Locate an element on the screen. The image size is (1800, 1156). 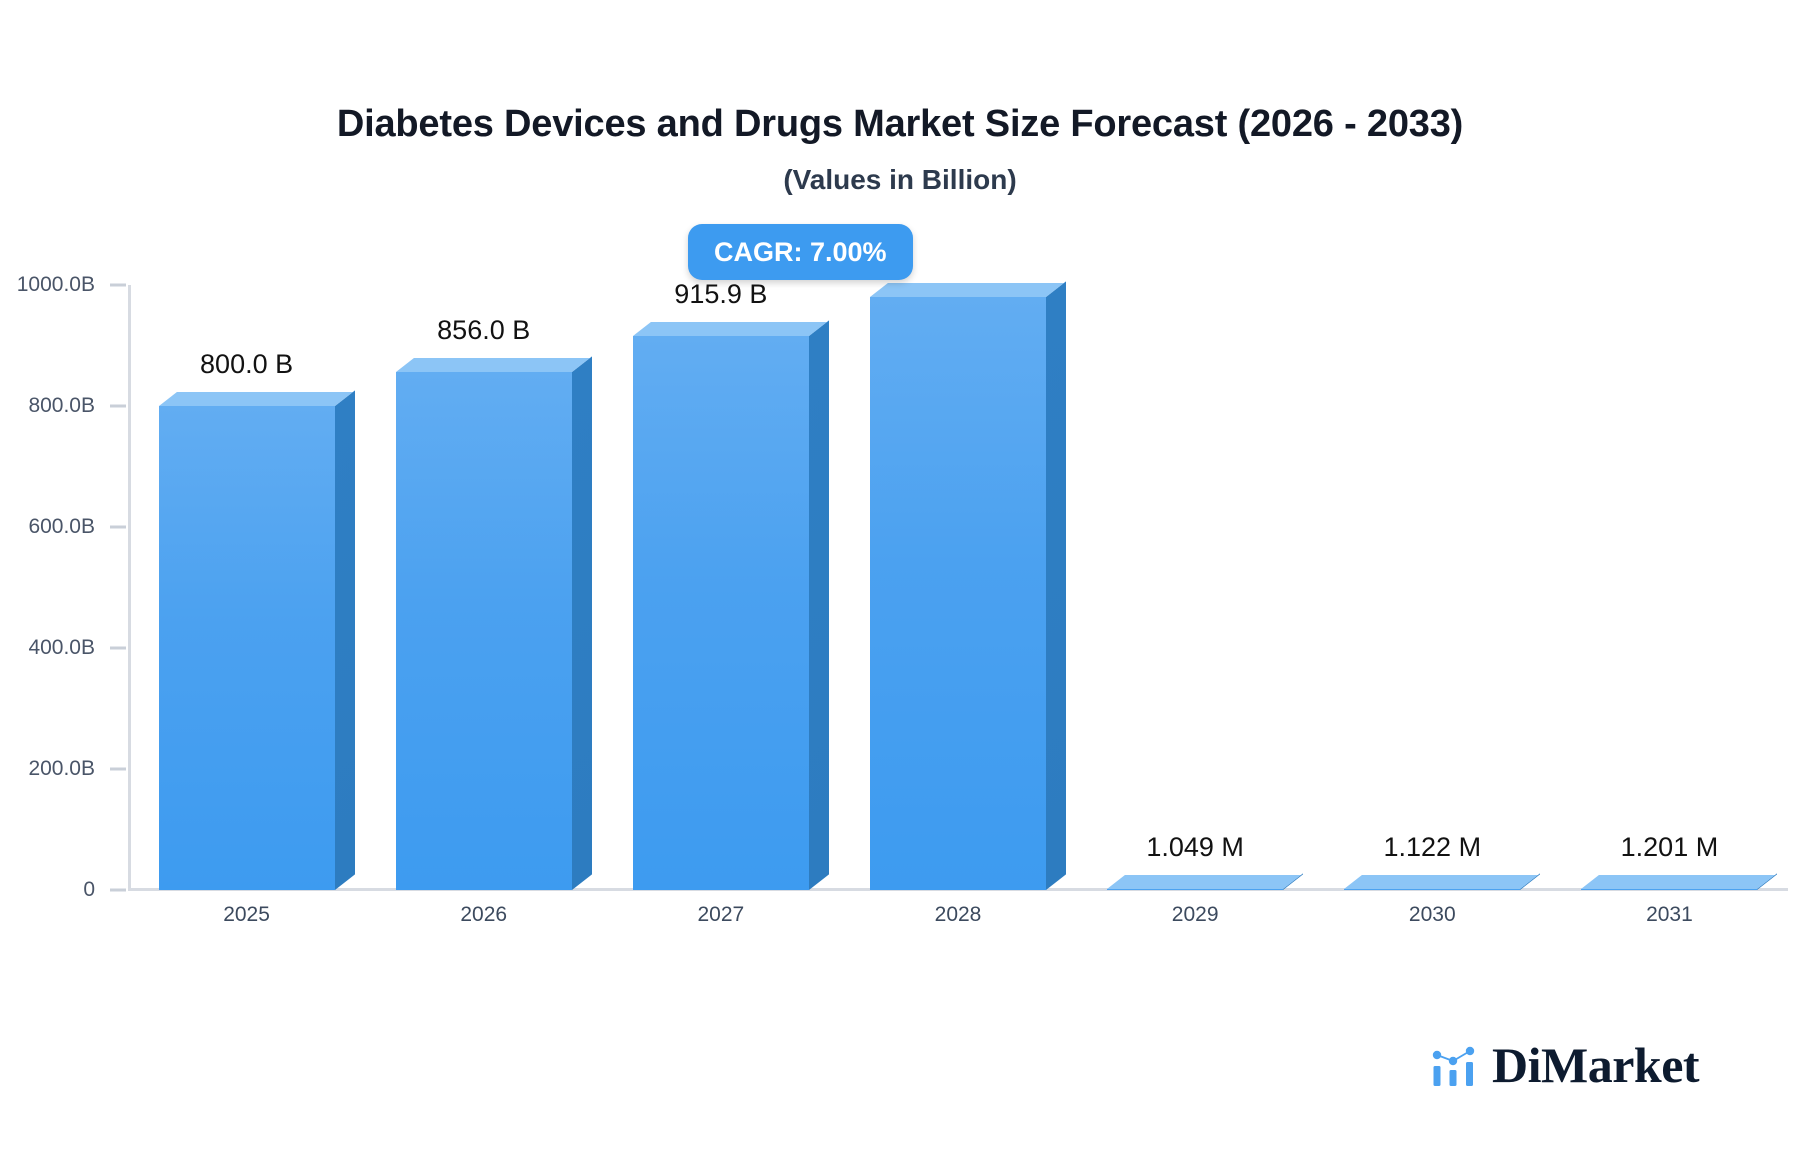
y-tick-label: 600.0B is located at coordinates (61, 526).